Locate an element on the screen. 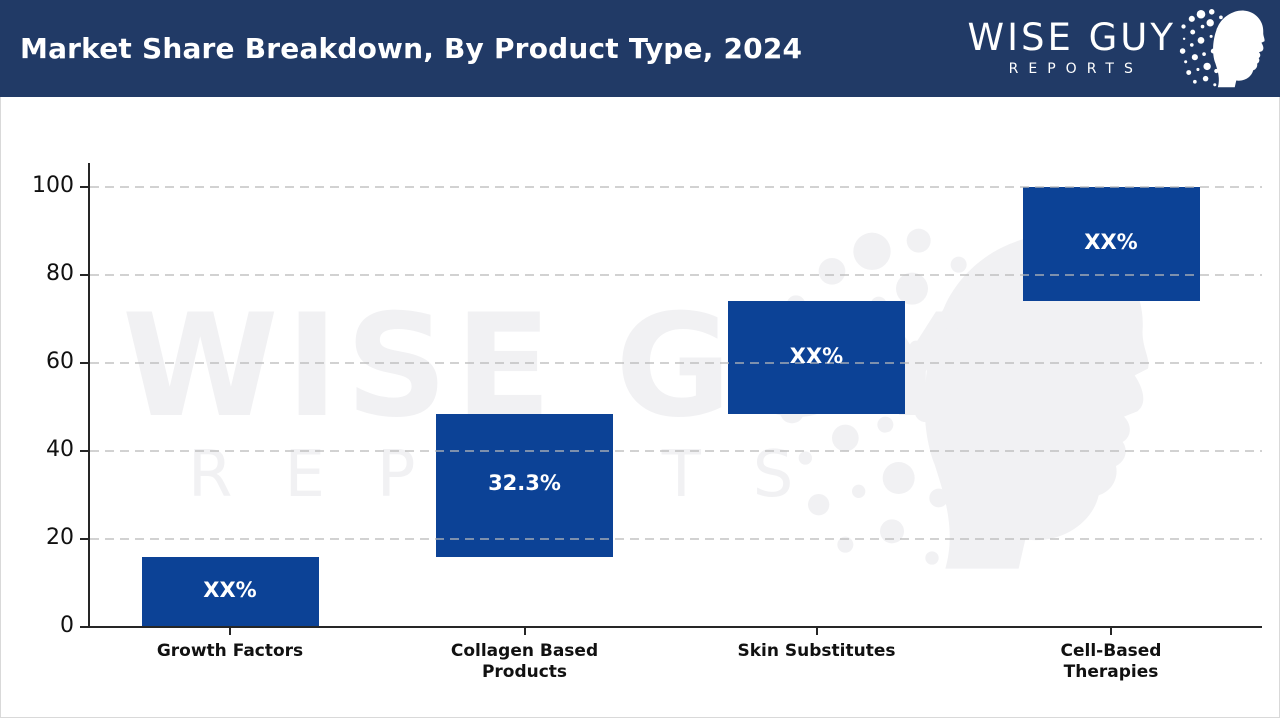 The width and height of the screenshot is (1280, 720). y-tick-label: 80 is located at coordinates (60, 273).